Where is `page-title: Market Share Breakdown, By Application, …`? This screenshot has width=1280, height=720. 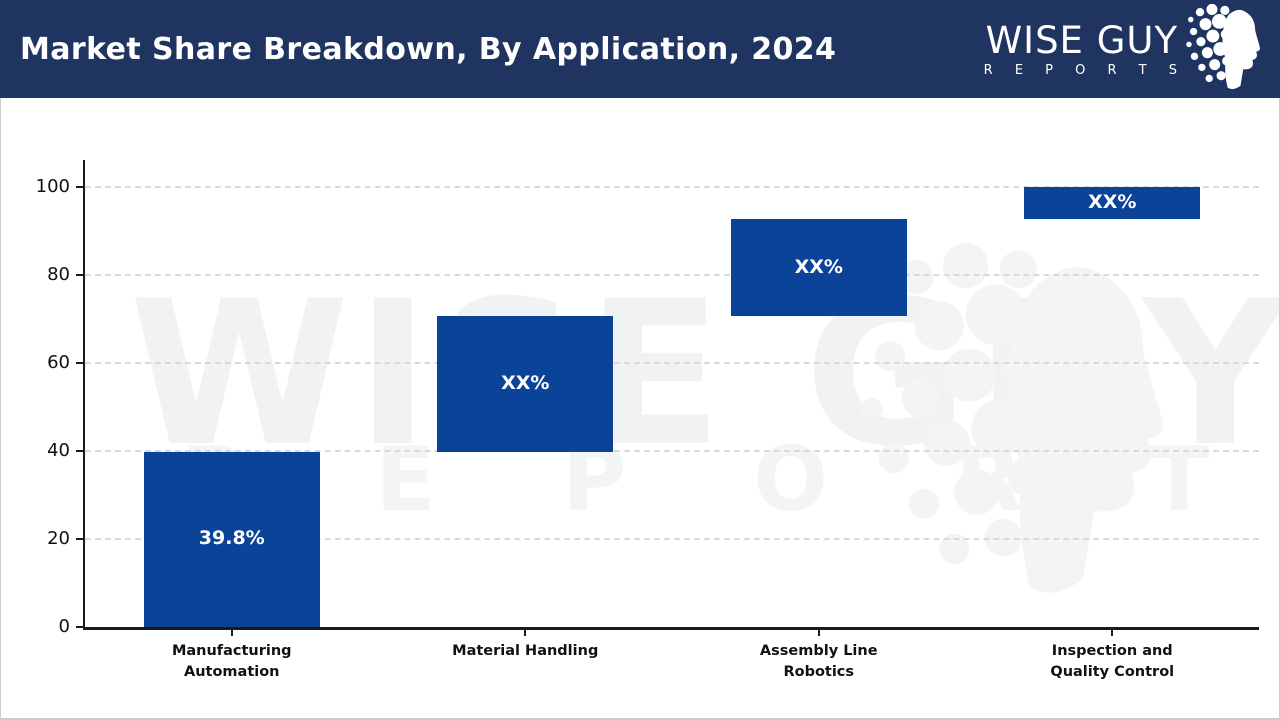 page-title: Market Share Breakdown, By Application, … is located at coordinates (428, 49).